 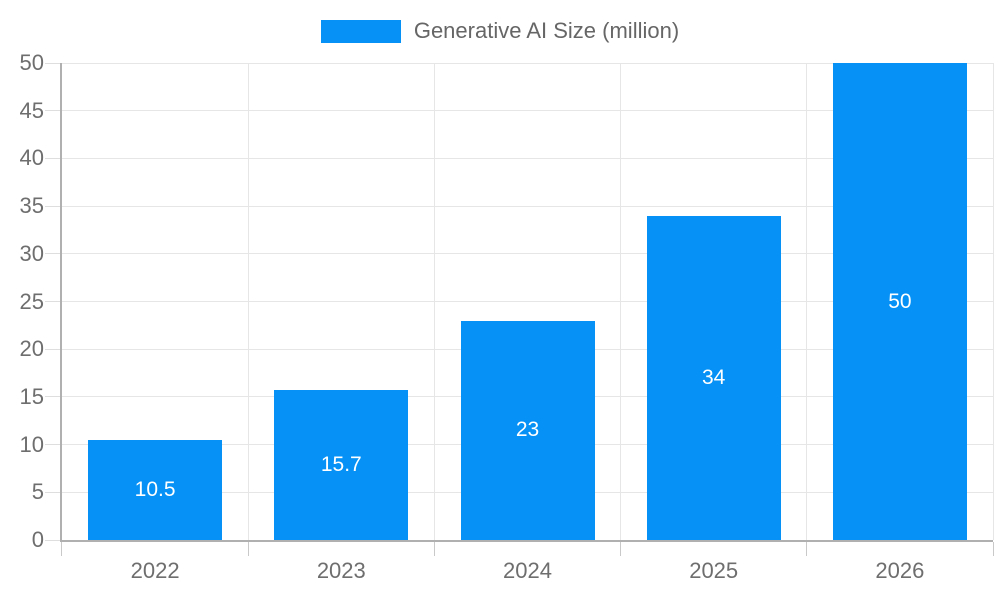 What do you see at coordinates (341, 570) in the screenshot?
I see `x-axis-tick-label: 2023` at bounding box center [341, 570].